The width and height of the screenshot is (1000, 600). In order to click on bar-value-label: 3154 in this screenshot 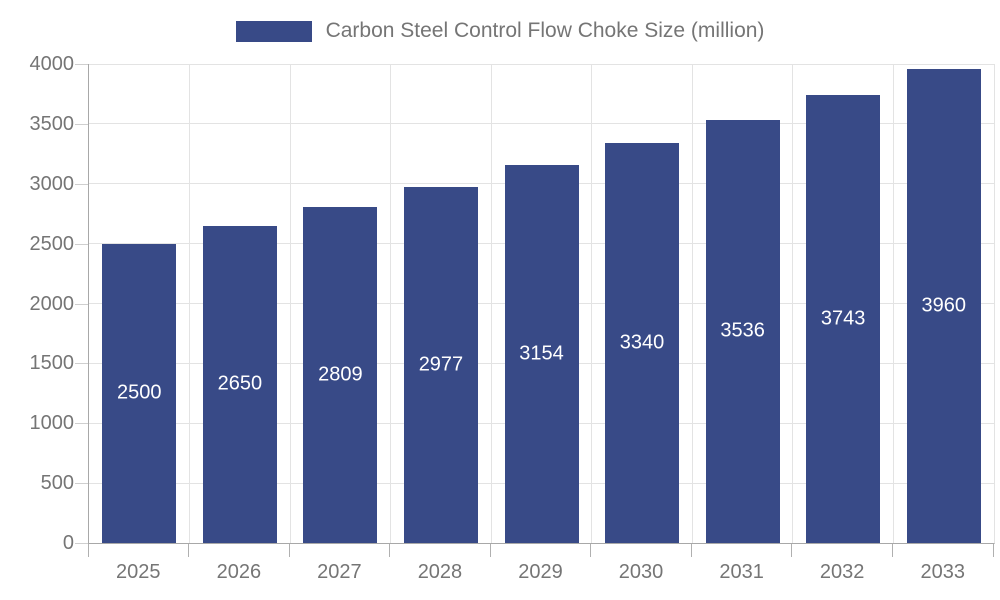, I will do `click(541, 353)`.